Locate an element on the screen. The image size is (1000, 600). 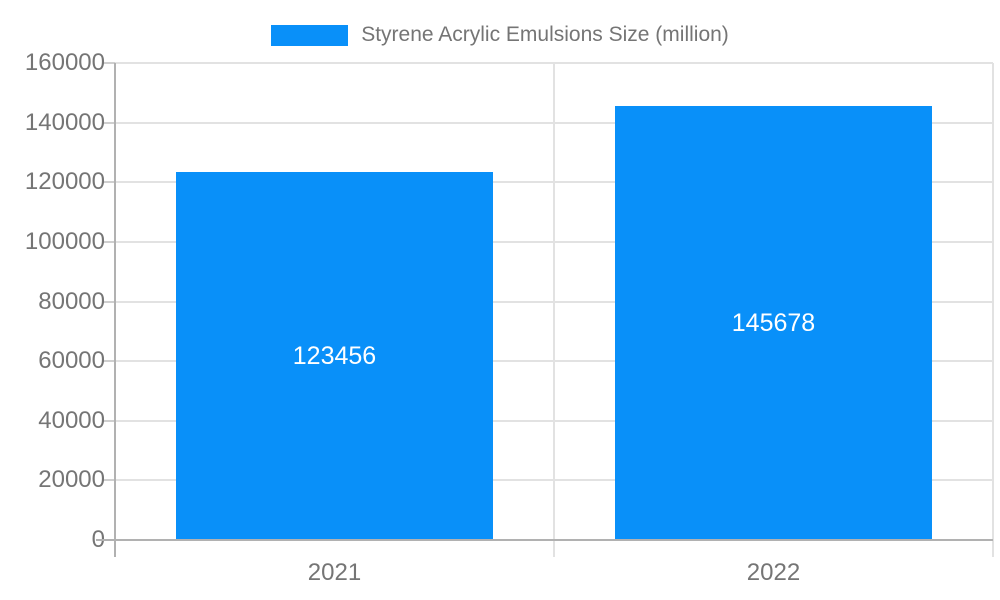
y-axis-label: 140000 is located at coordinates (64, 122).